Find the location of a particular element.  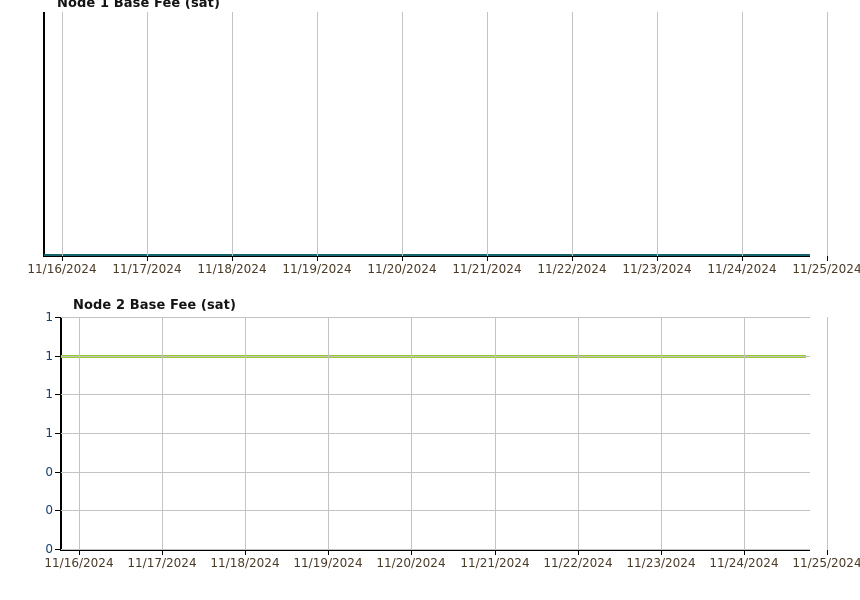

chart-title-node-2: Node 2 Base Fee (sat) is located at coordinates (155, 305).